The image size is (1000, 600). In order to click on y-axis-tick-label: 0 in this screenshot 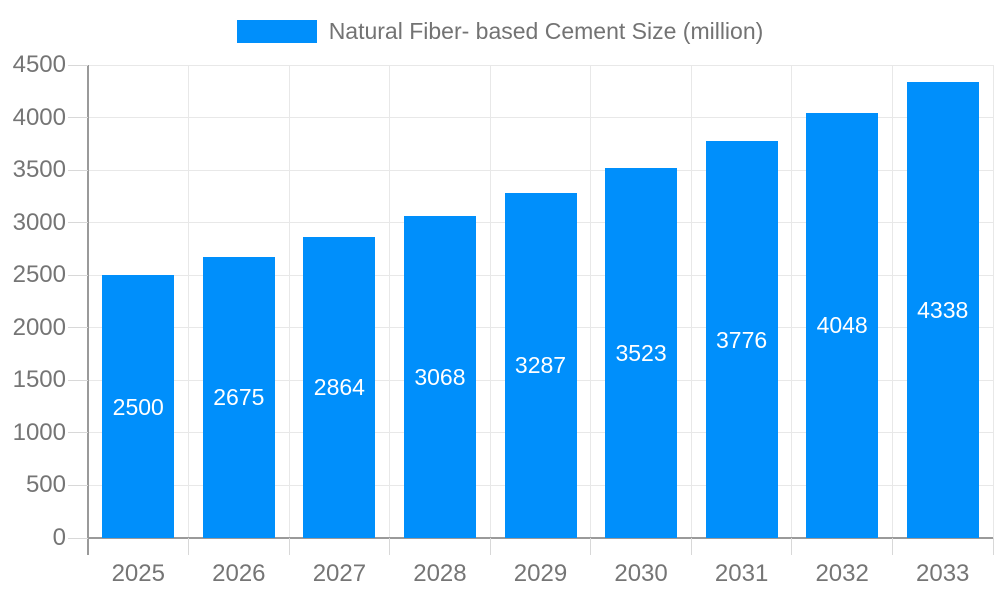, I will do `click(59, 537)`.